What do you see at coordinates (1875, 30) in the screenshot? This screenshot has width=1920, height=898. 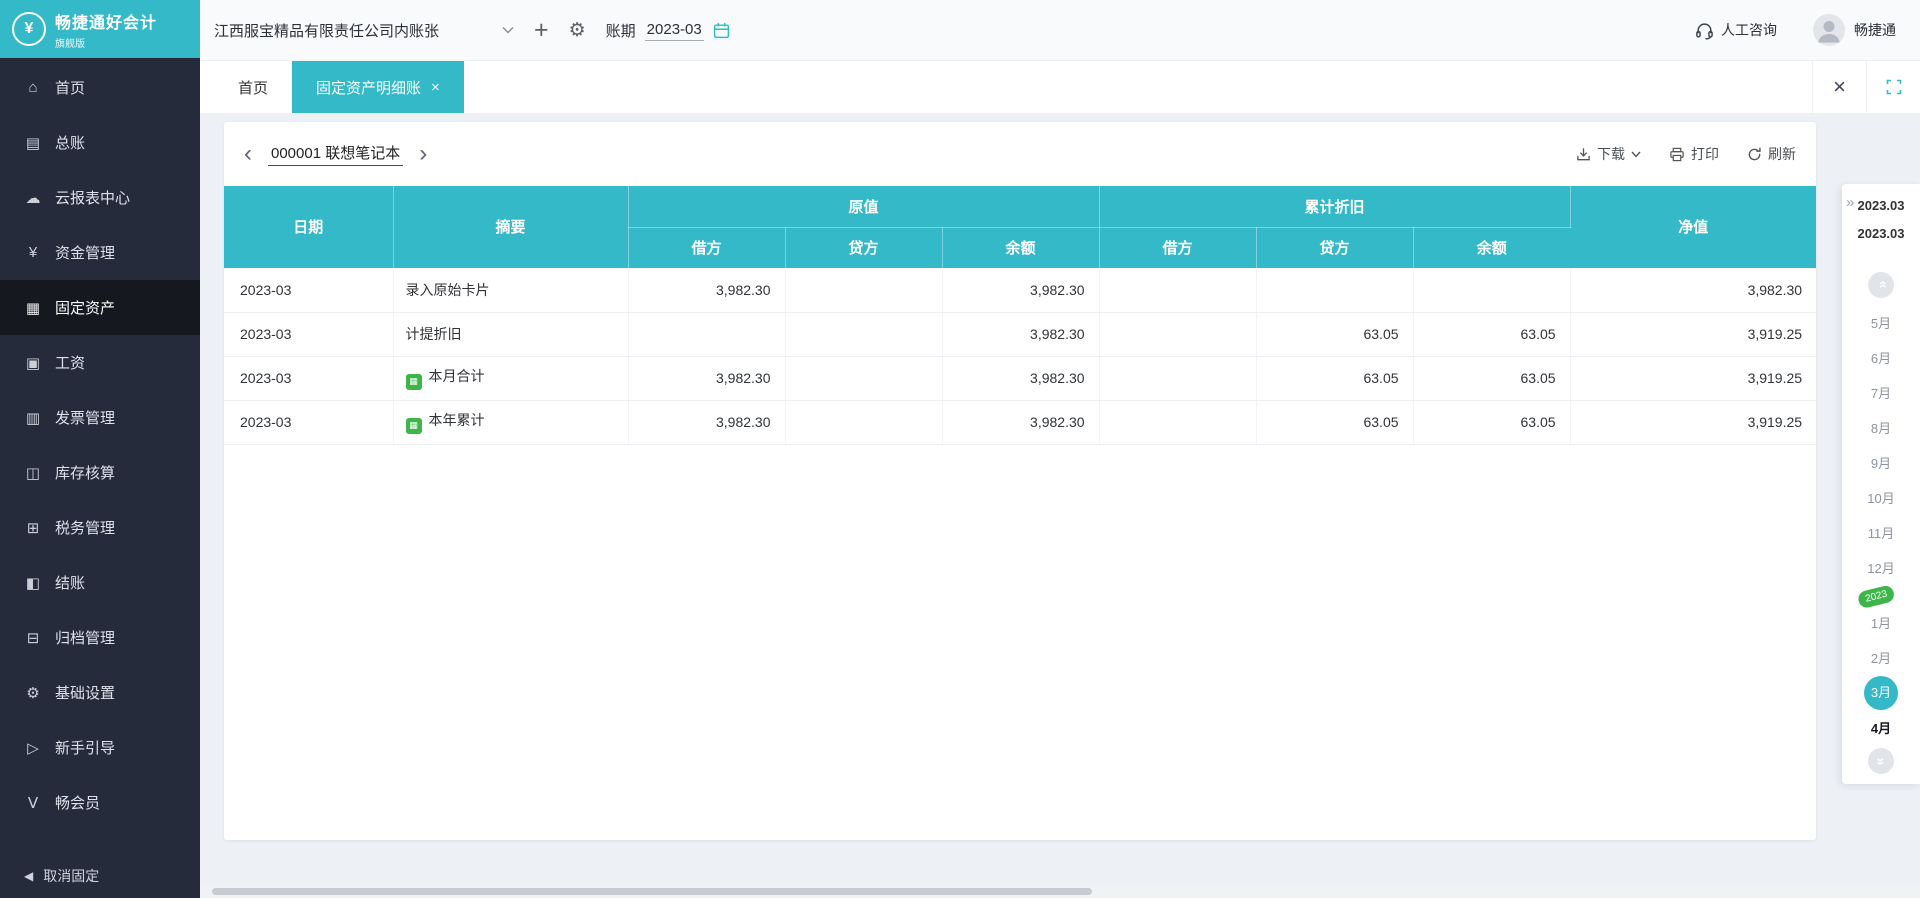 I see `user-name: 畅捷通` at bounding box center [1875, 30].